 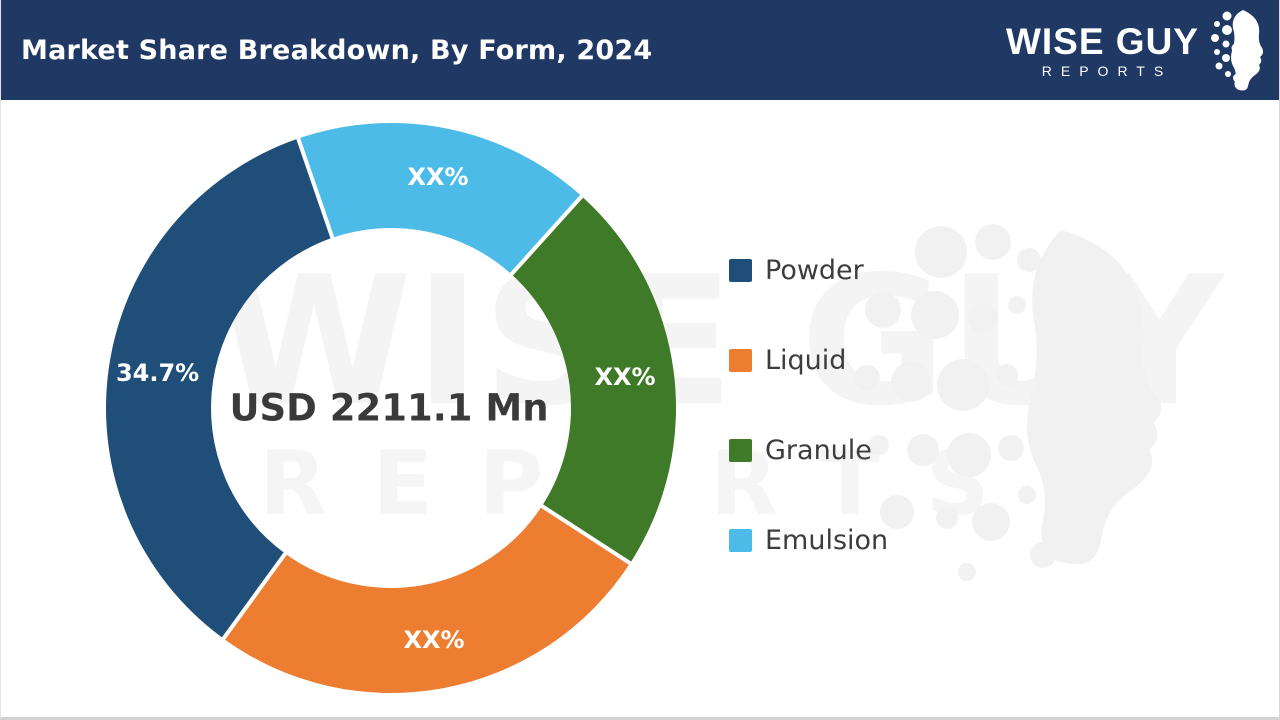 What do you see at coordinates (740, 360) in the screenshot?
I see `legend-swatch-liquid` at bounding box center [740, 360].